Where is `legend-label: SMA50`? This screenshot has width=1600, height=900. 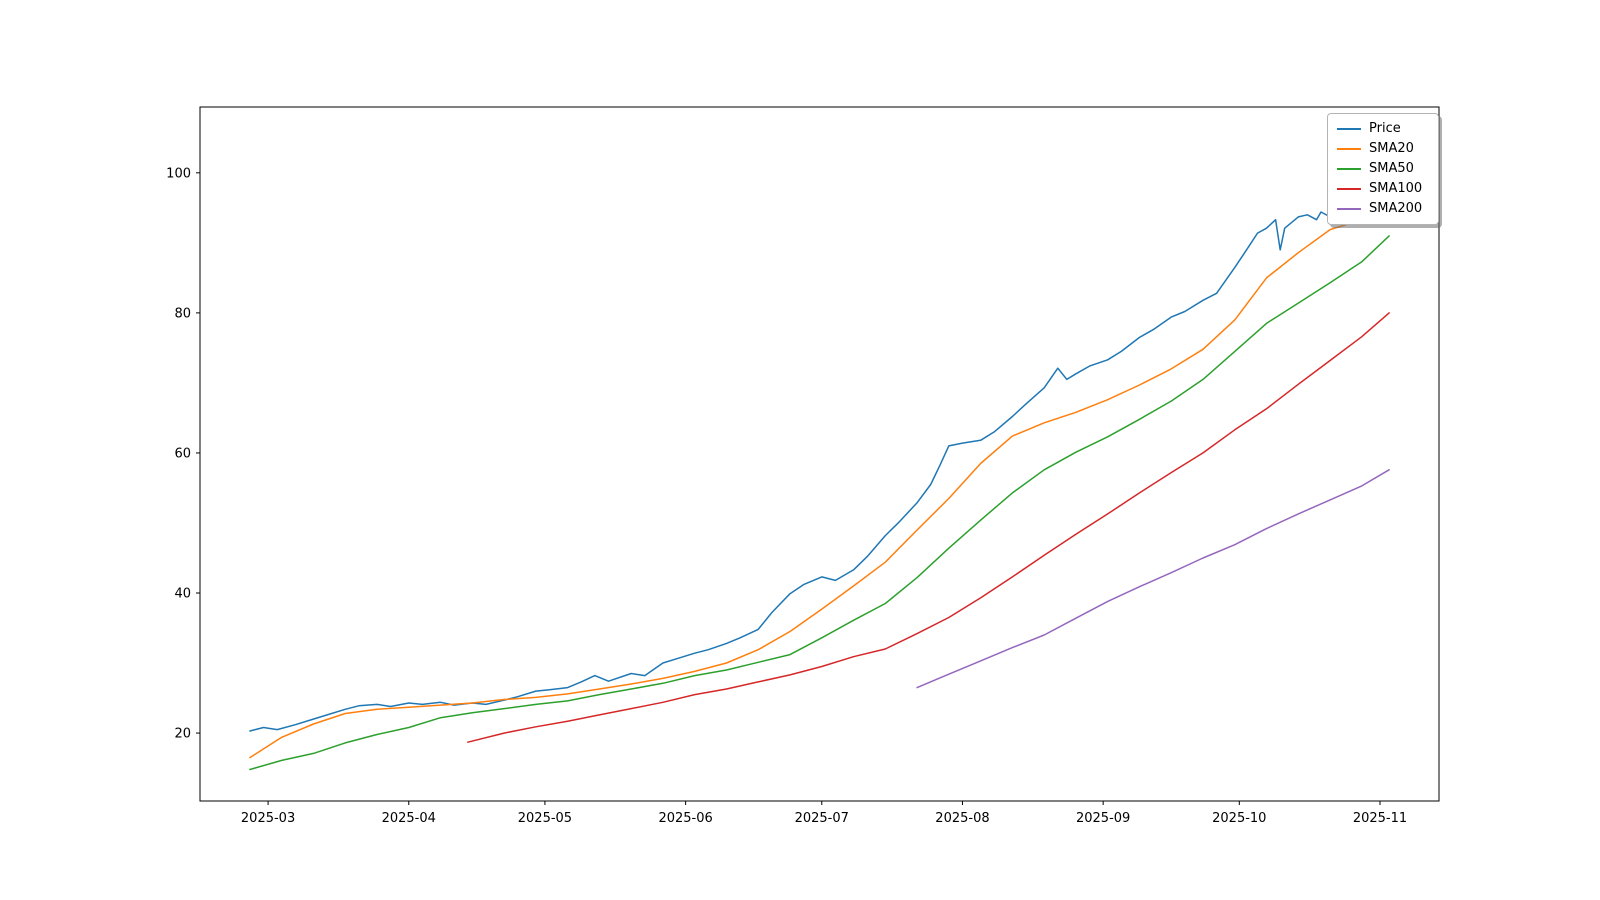
legend-label: SMA50 is located at coordinates (1391, 168).